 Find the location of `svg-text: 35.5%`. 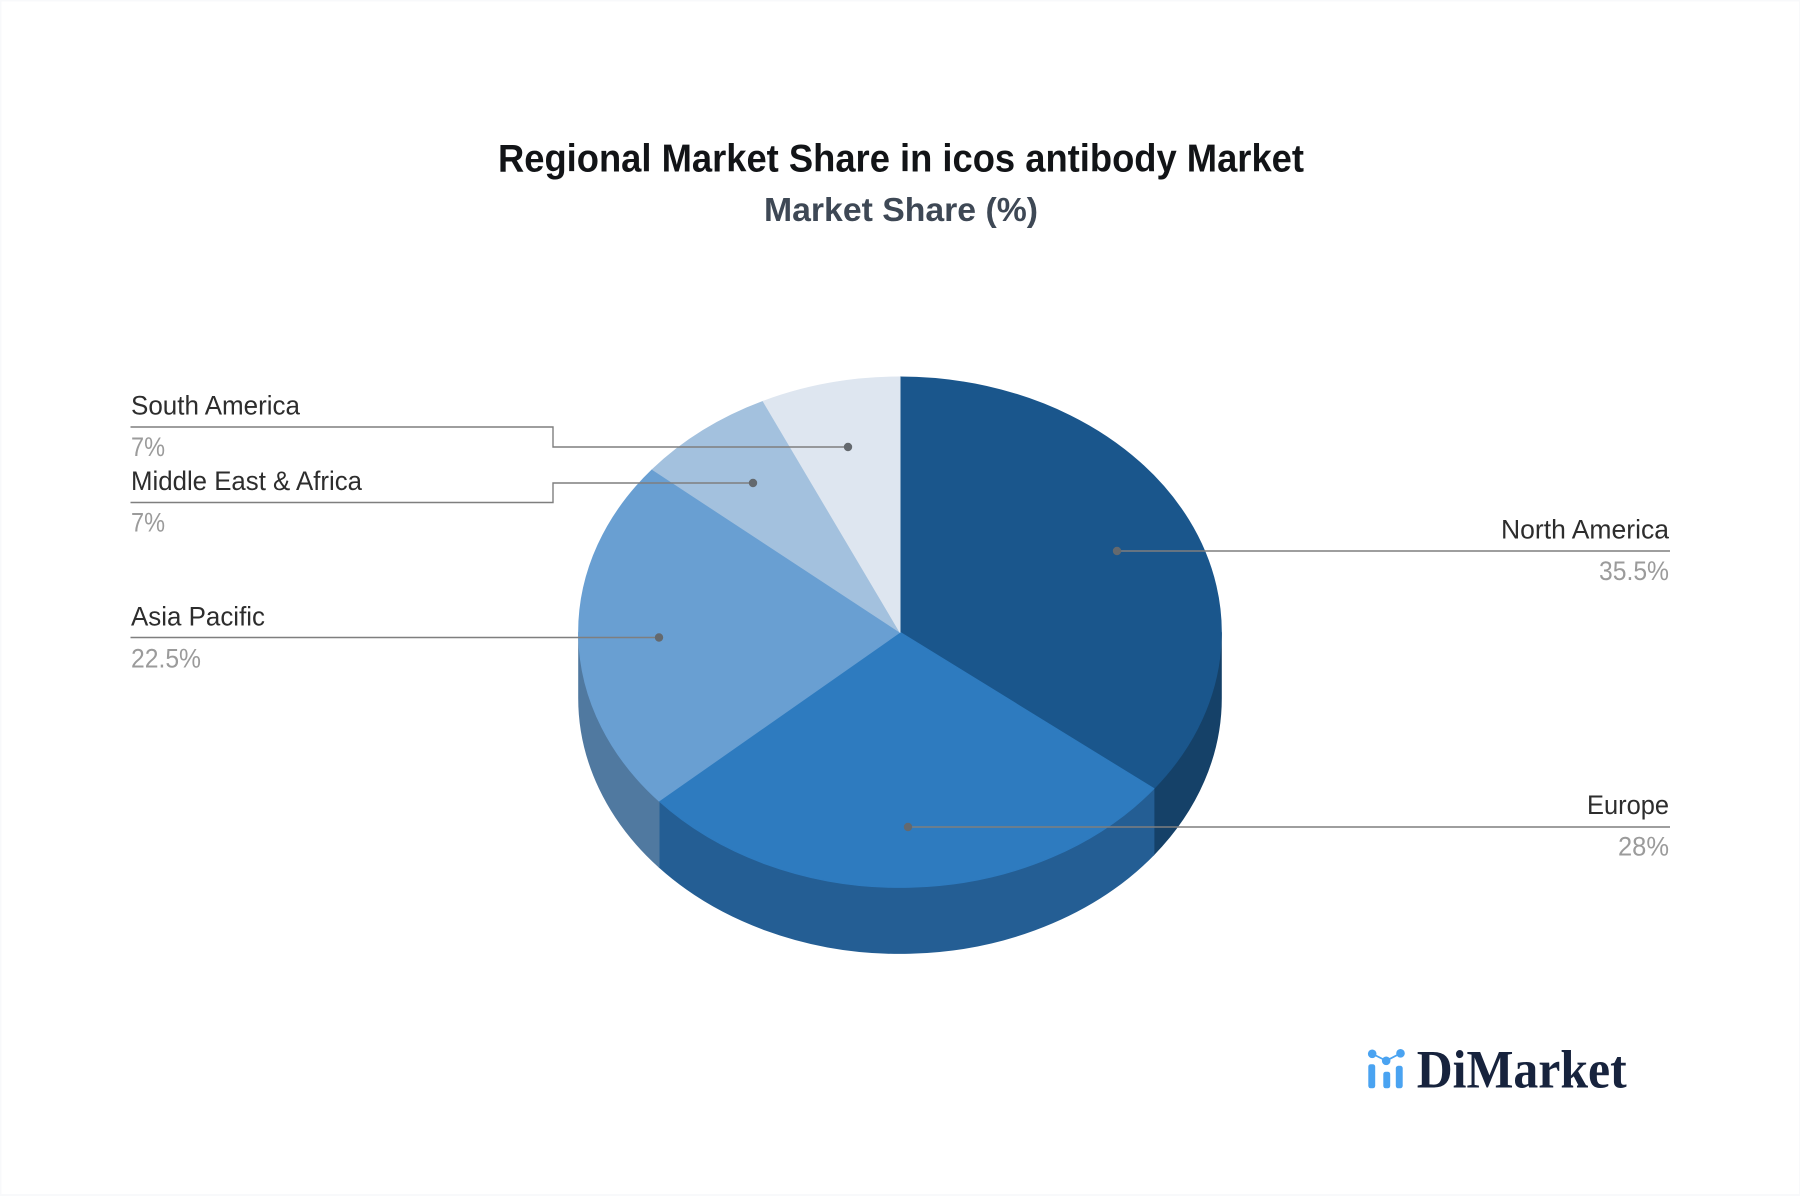

svg-text: 35.5% is located at coordinates (1634, 571).